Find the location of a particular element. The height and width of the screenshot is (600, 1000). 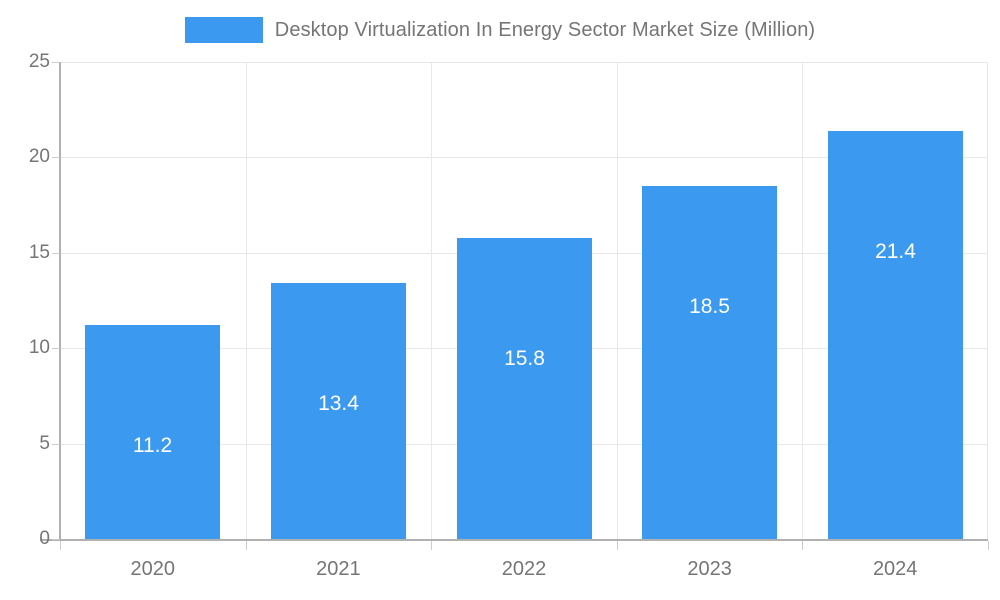

x-axis-tick-label-2021: 2021 is located at coordinates (338, 569).